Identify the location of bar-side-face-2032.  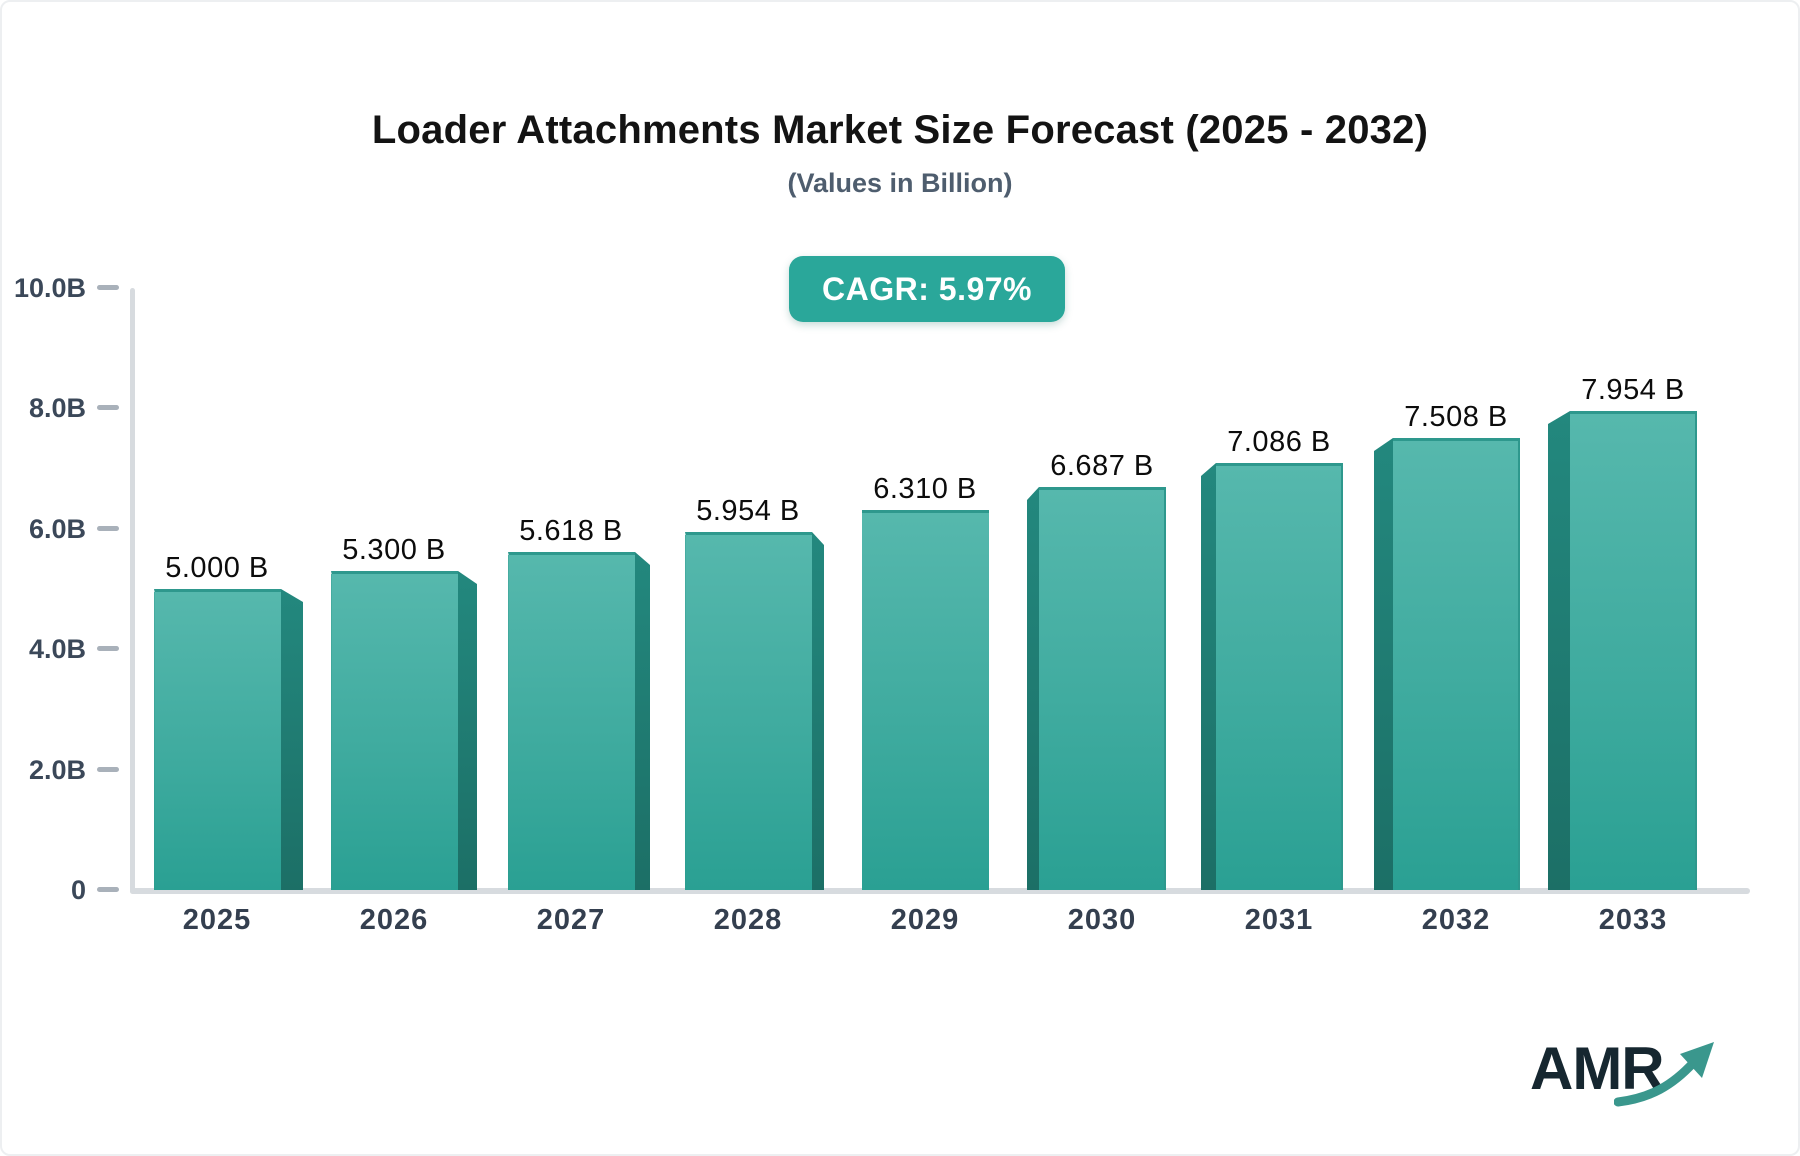
(1383, 664).